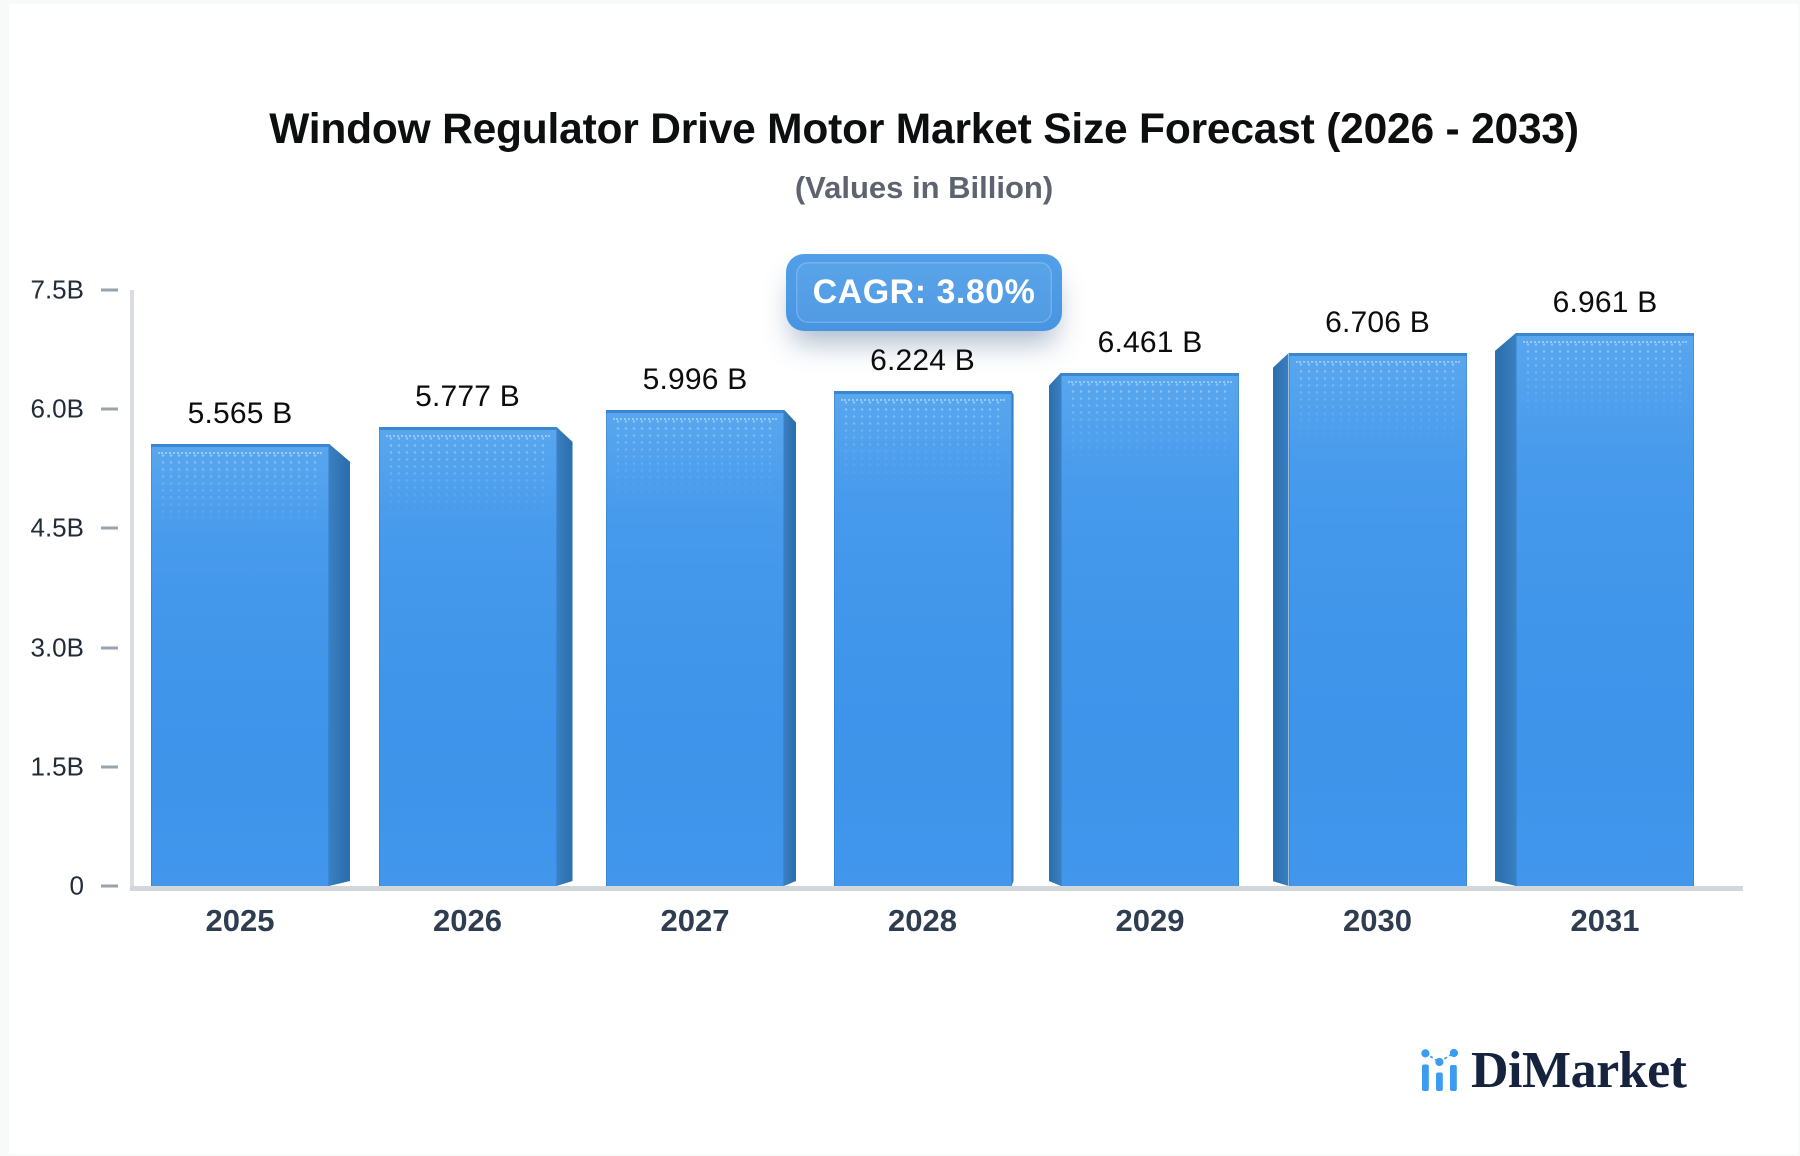 The image size is (1800, 1156). What do you see at coordinates (76, 885) in the screenshot?
I see `y-tick-label: 0` at bounding box center [76, 885].